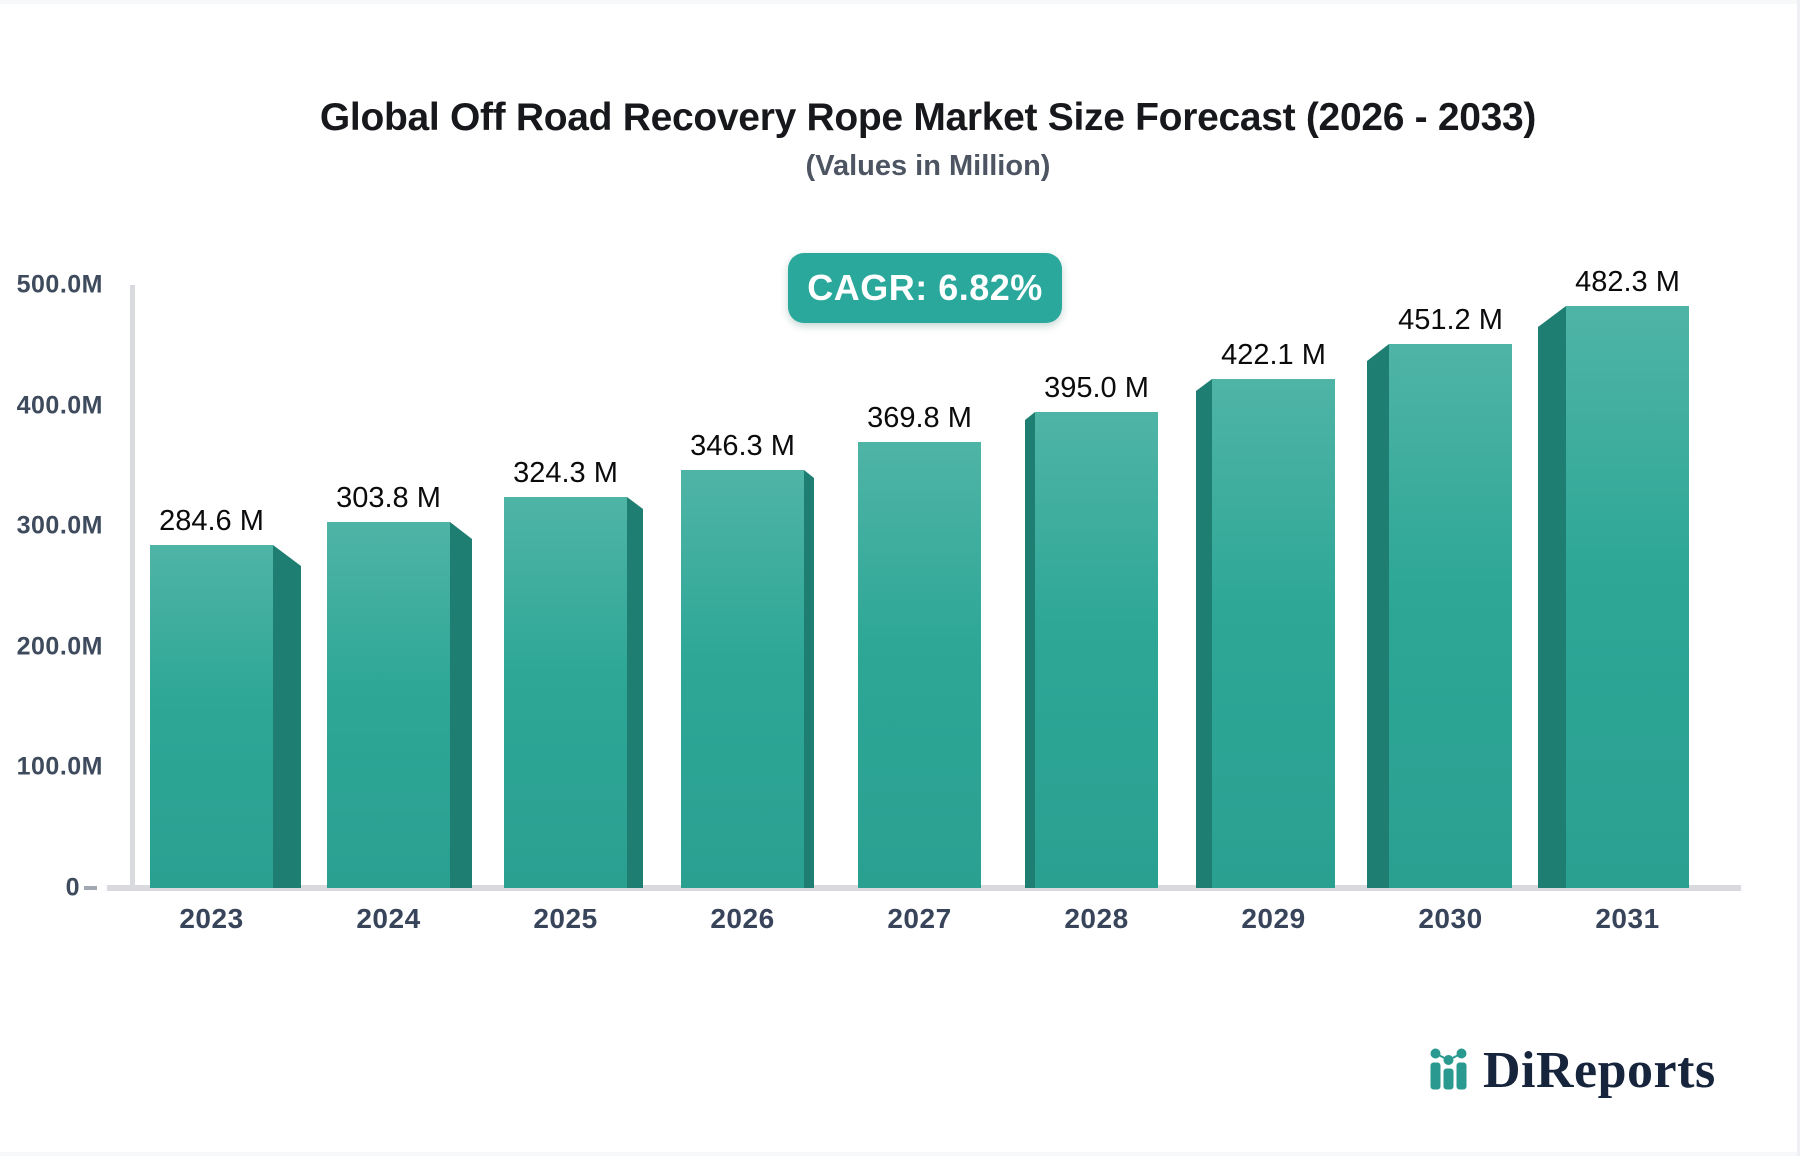  Describe the element at coordinates (742, 446) in the screenshot. I see `bar-value-label-2026: 346.3 M` at that location.